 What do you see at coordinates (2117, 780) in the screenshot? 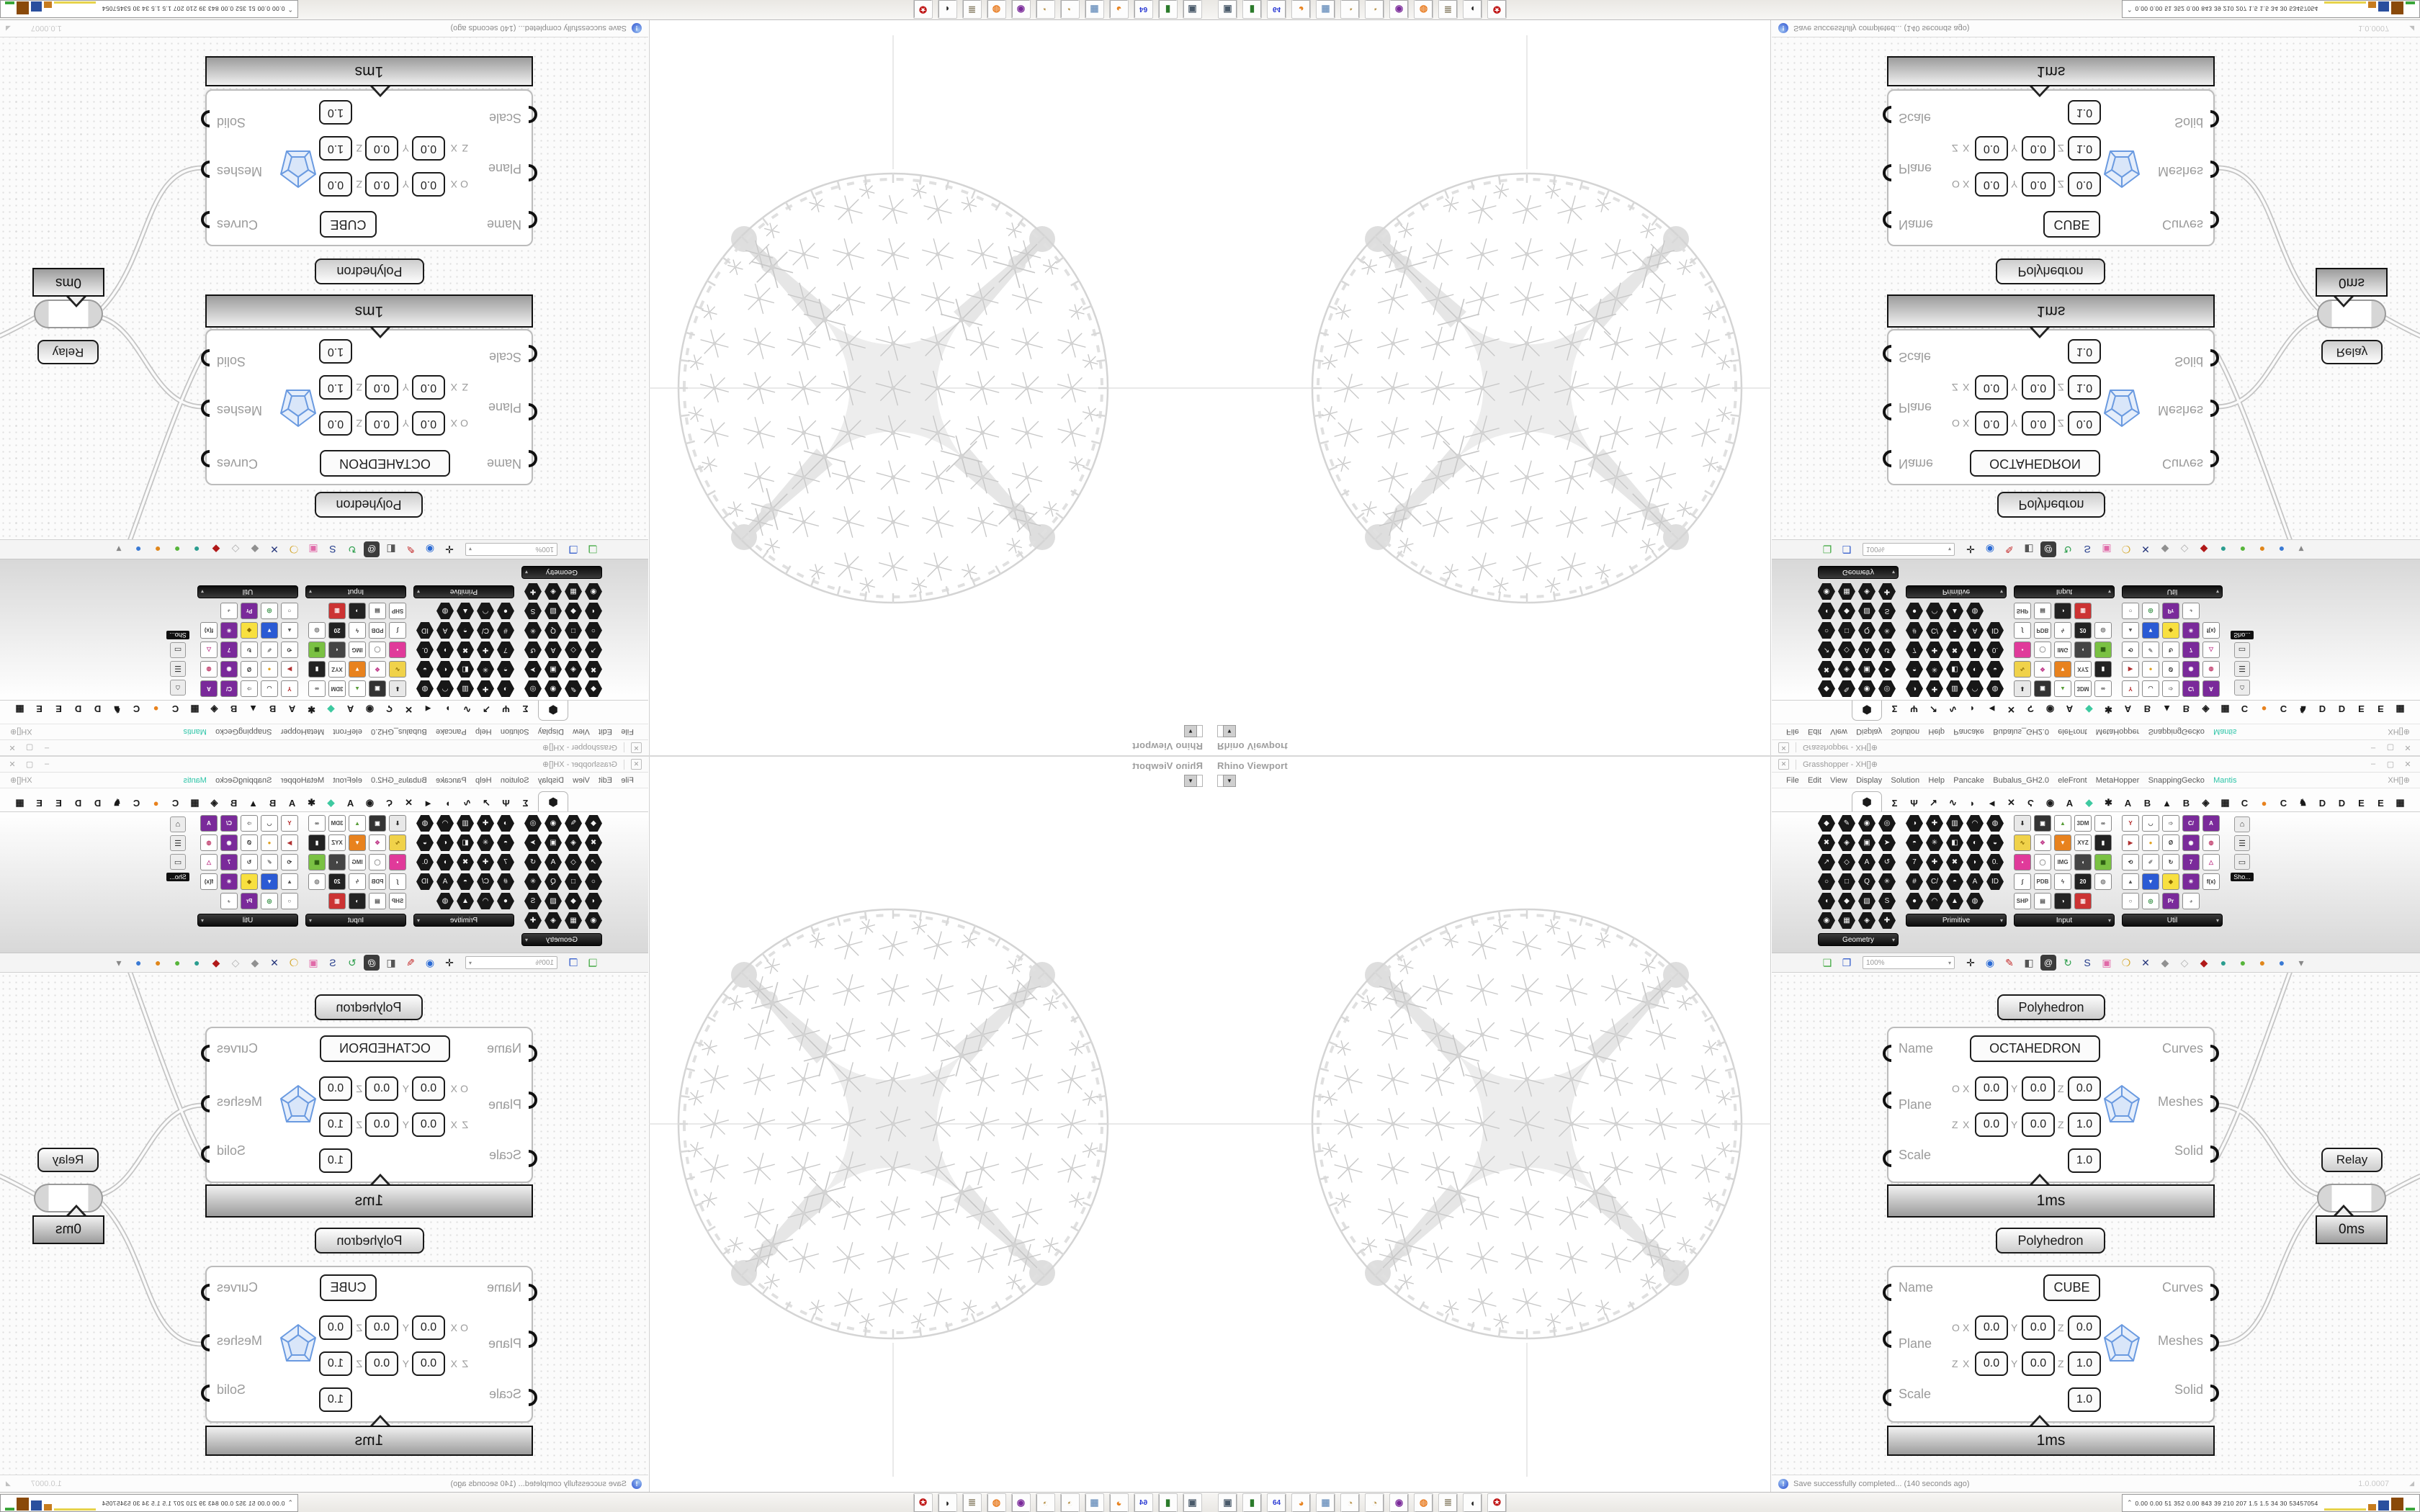
I see `menu-item-metahopper: MetaHopper` at bounding box center [2117, 780].